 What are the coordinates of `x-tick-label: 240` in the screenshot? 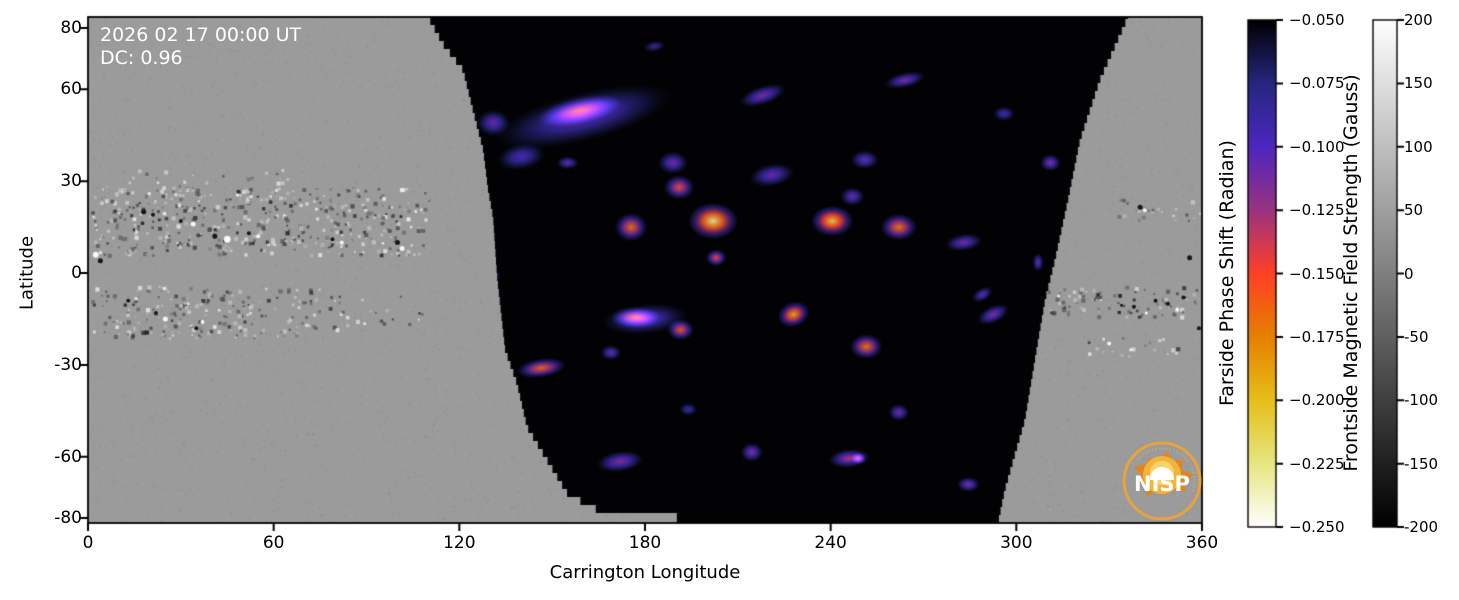 It's located at (830, 543).